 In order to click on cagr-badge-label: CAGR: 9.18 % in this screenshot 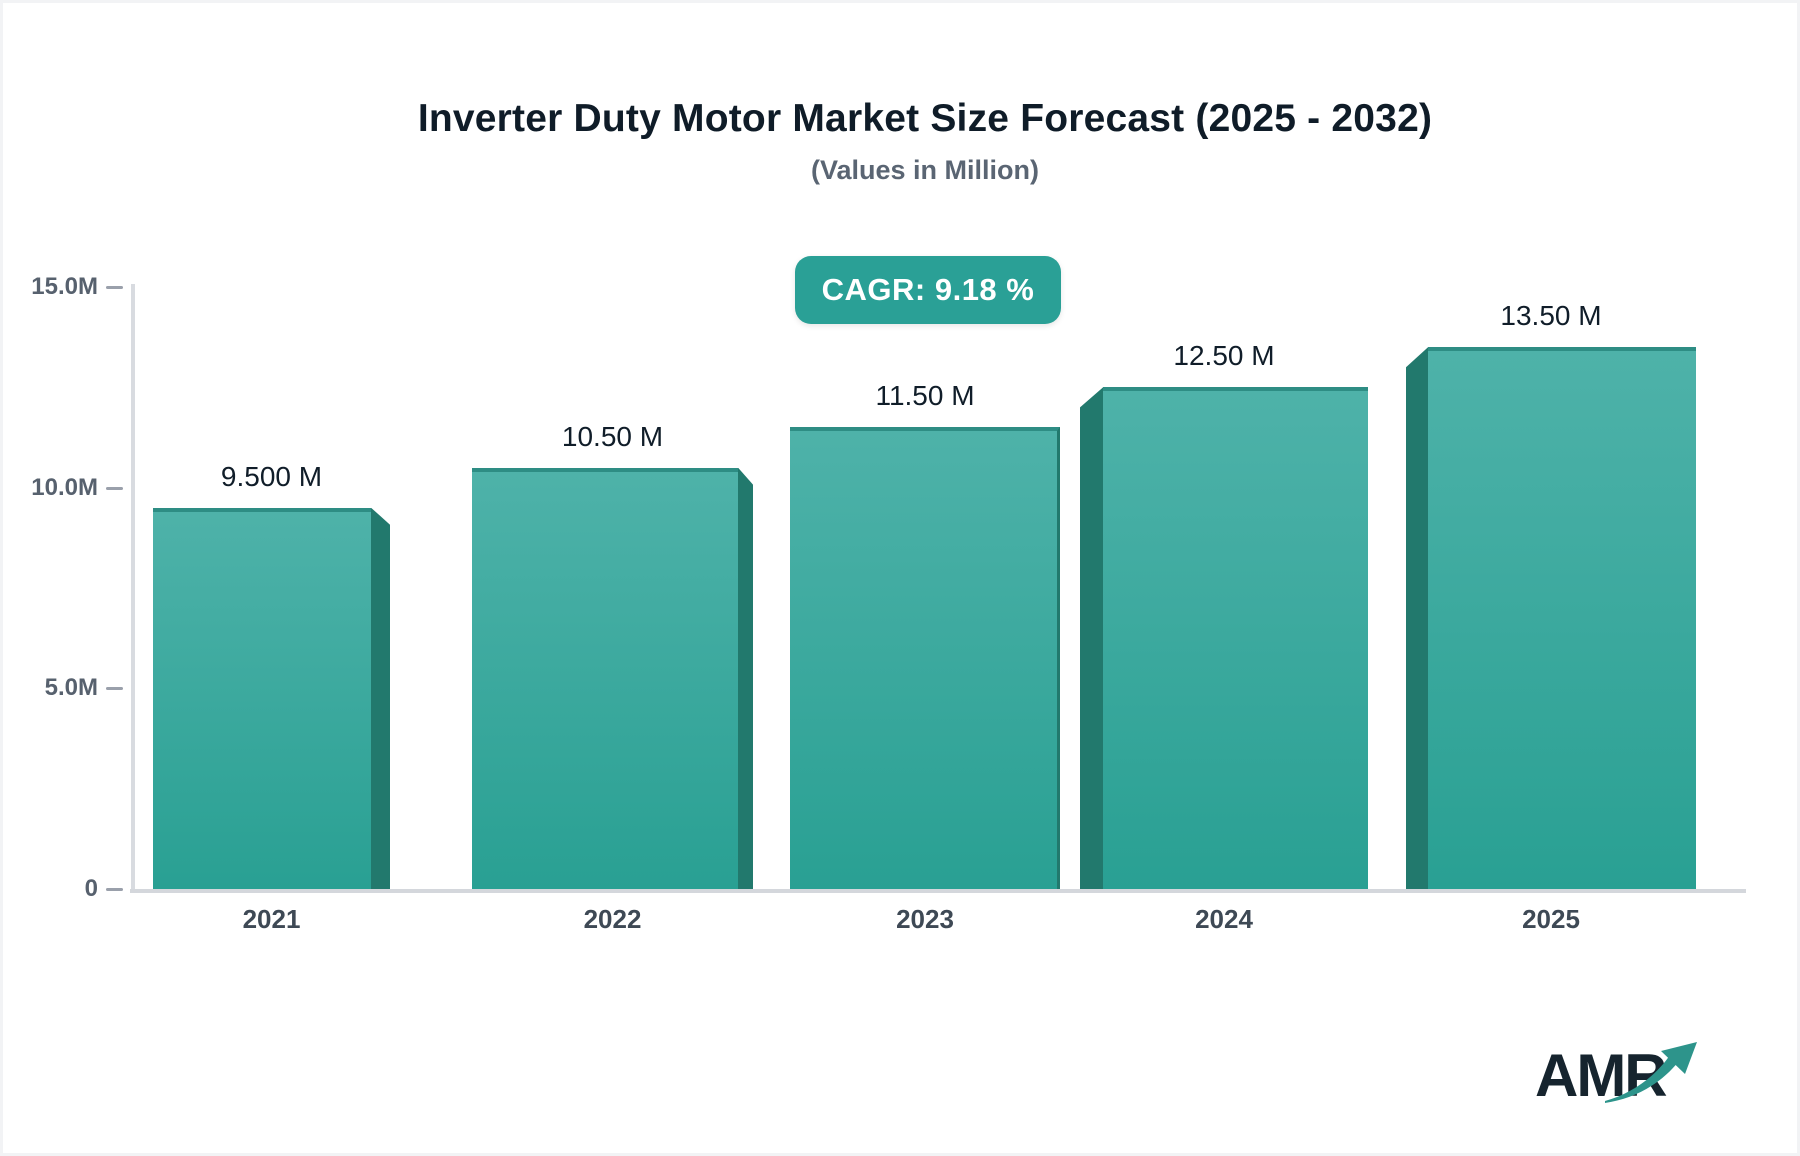, I will do `click(928, 289)`.